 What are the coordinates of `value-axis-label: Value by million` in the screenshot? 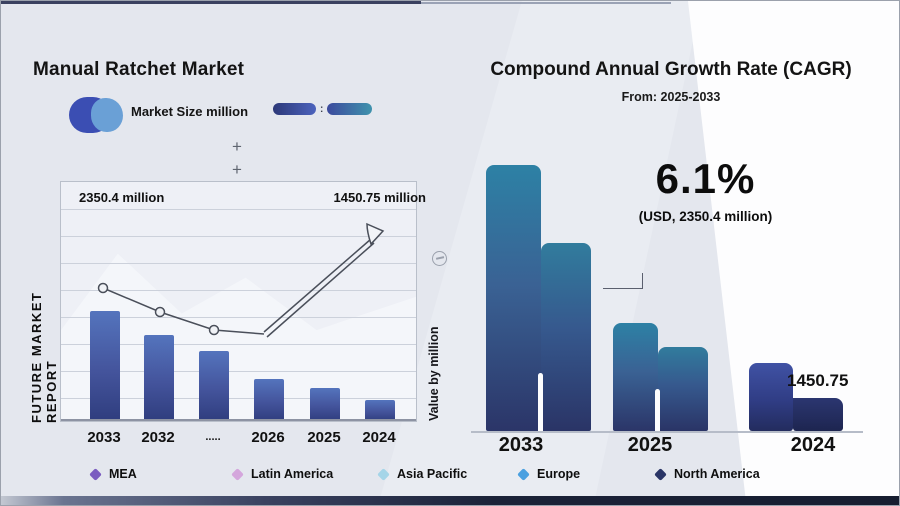 It's located at (434, 373).